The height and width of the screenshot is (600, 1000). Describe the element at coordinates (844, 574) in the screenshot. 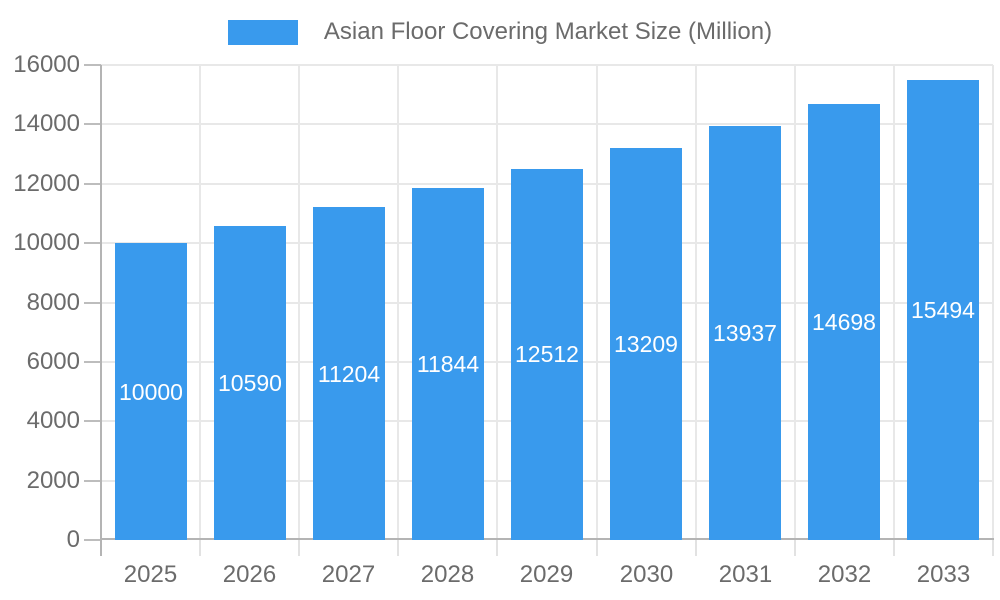

I see `x-axis-label: 2032` at that location.